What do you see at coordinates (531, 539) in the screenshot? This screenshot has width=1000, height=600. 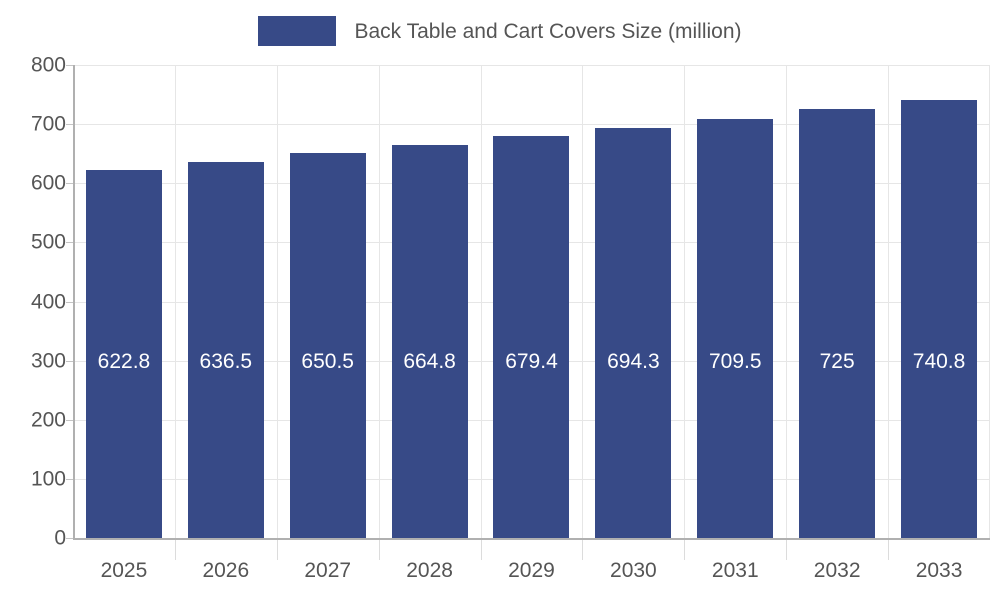 I see `x-axis-line` at bounding box center [531, 539].